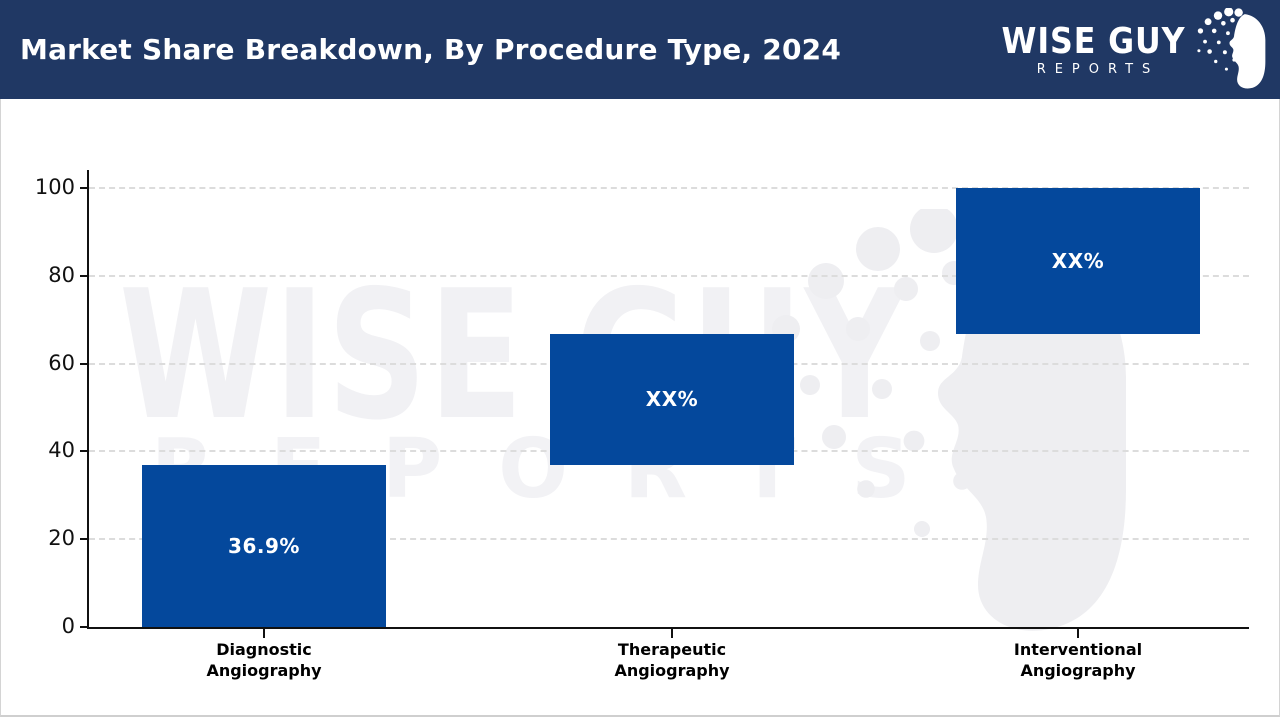  What do you see at coordinates (668, 628) in the screenshot?
I see `x-axis-line` at bounding box center [668, 628].